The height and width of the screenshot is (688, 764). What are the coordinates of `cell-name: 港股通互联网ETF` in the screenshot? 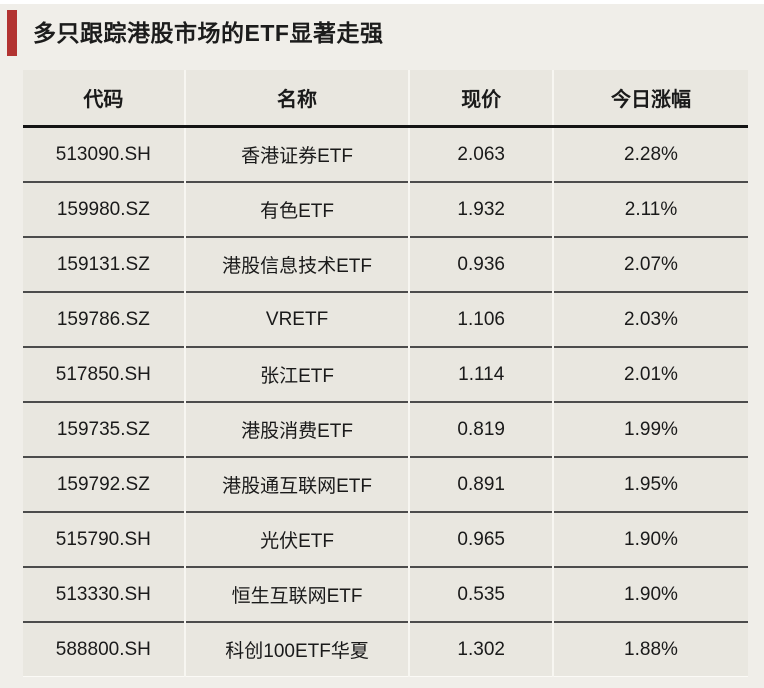 It's located at (296, 484).